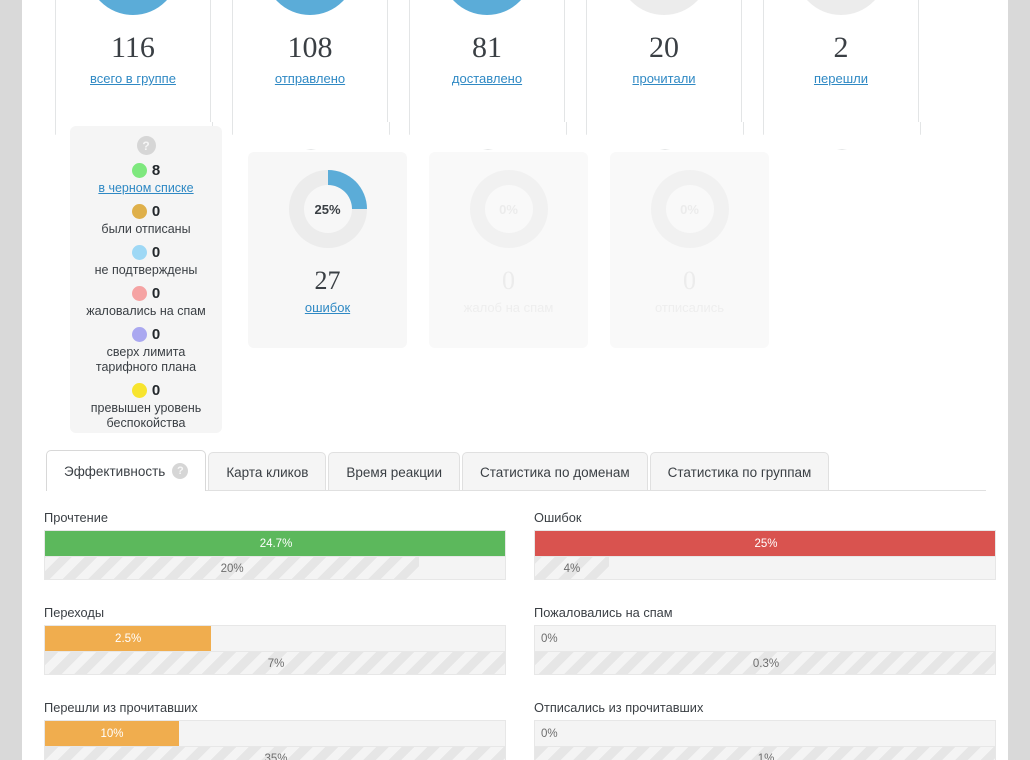 The image size is (1030, 760). I want to click on tab-1: Карта кликов, so click(267, 471).